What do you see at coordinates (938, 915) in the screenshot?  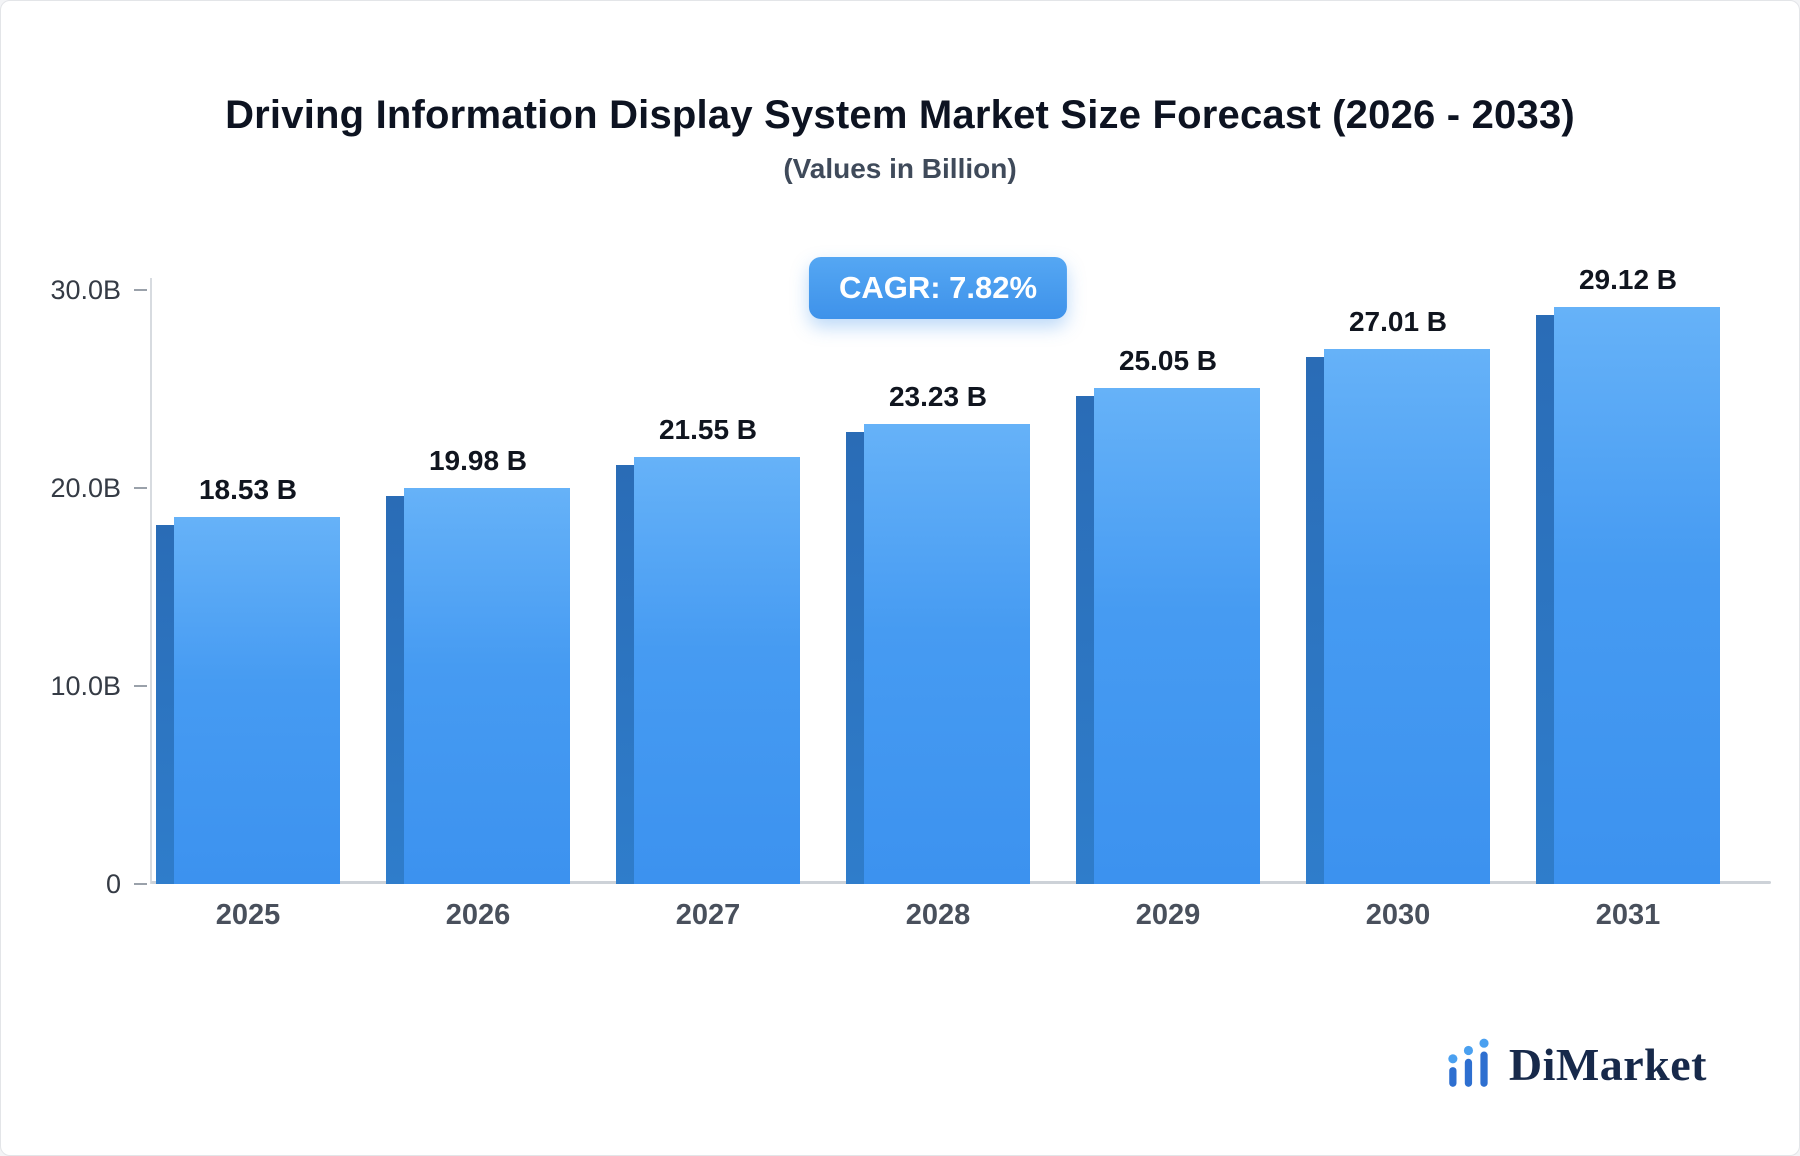 I see `x-axis-label: 2028` at bounding box center [938, 915].